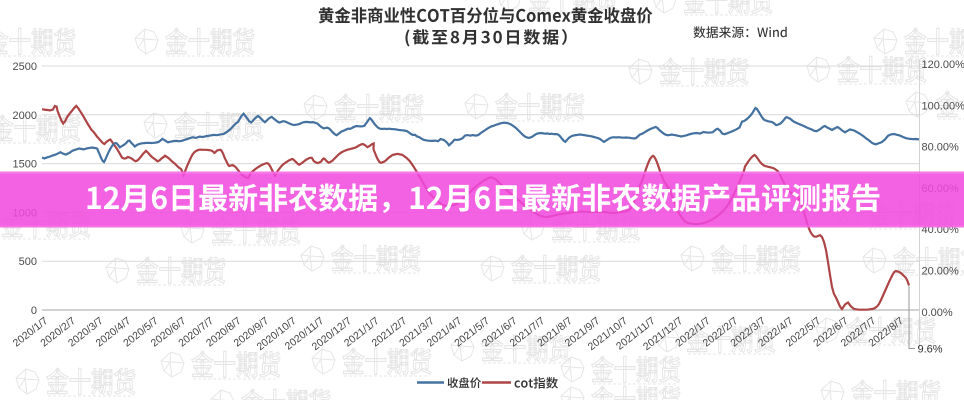  I want to click on svg-text: 9.6%, so click(930, 350).